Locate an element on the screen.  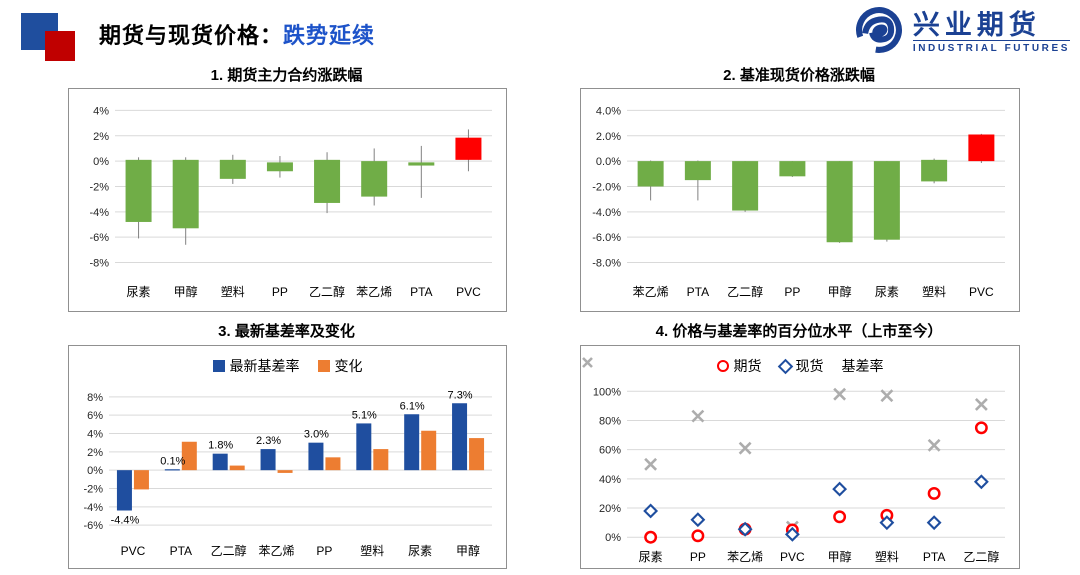
svg-text: 1.8% is located at coordinates (220, 446).